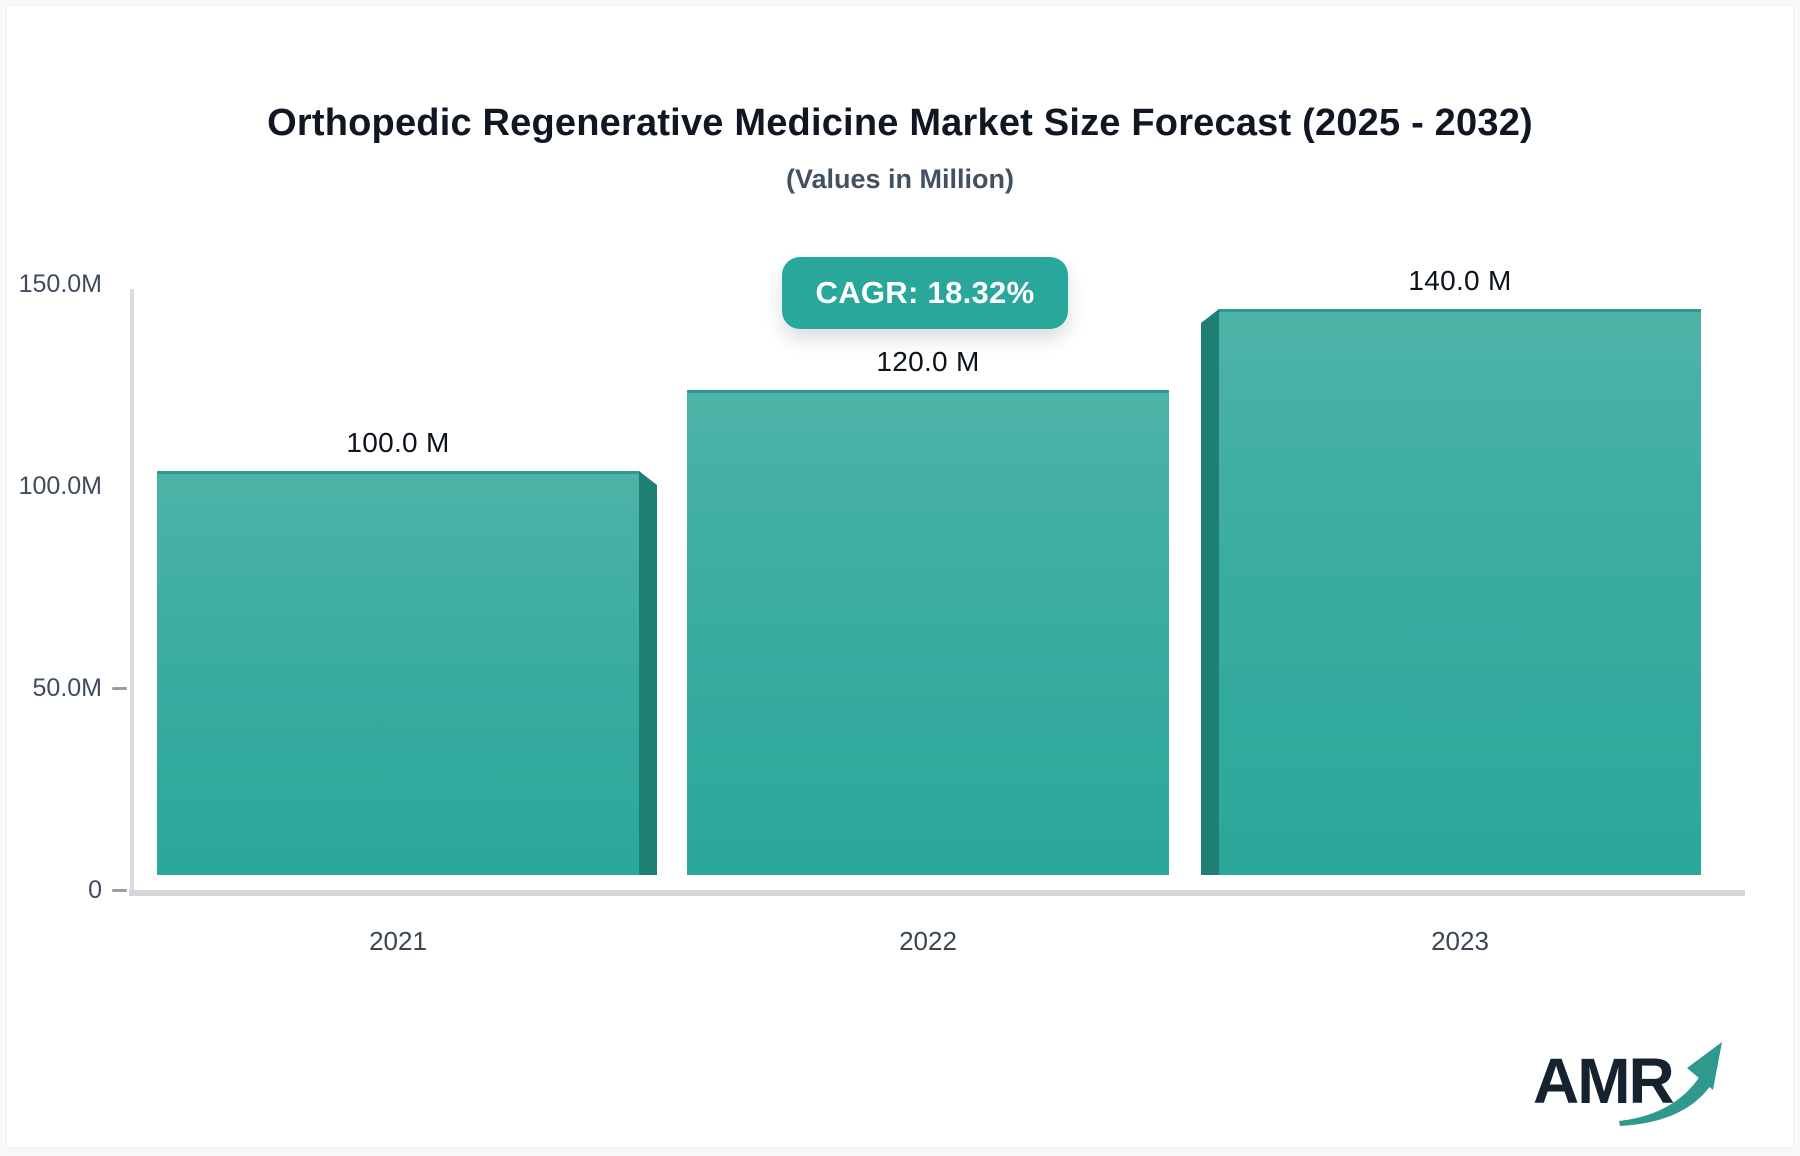  What do you see at coordinates (928, 361) in the screenshot?
I see `bar-value-label: 120.0 M` at bounding box center [928, 361].